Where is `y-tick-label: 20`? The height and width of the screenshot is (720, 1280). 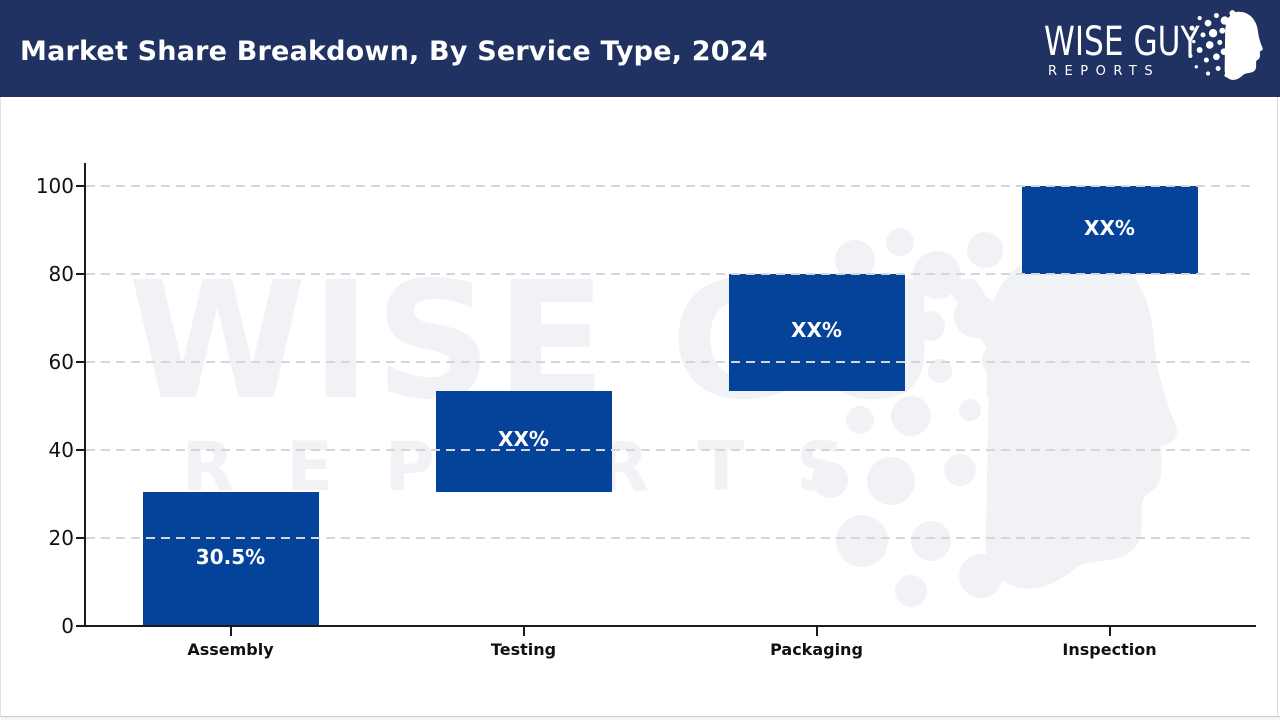 y-tick-label: 20 is located at coordinates (61, 538).